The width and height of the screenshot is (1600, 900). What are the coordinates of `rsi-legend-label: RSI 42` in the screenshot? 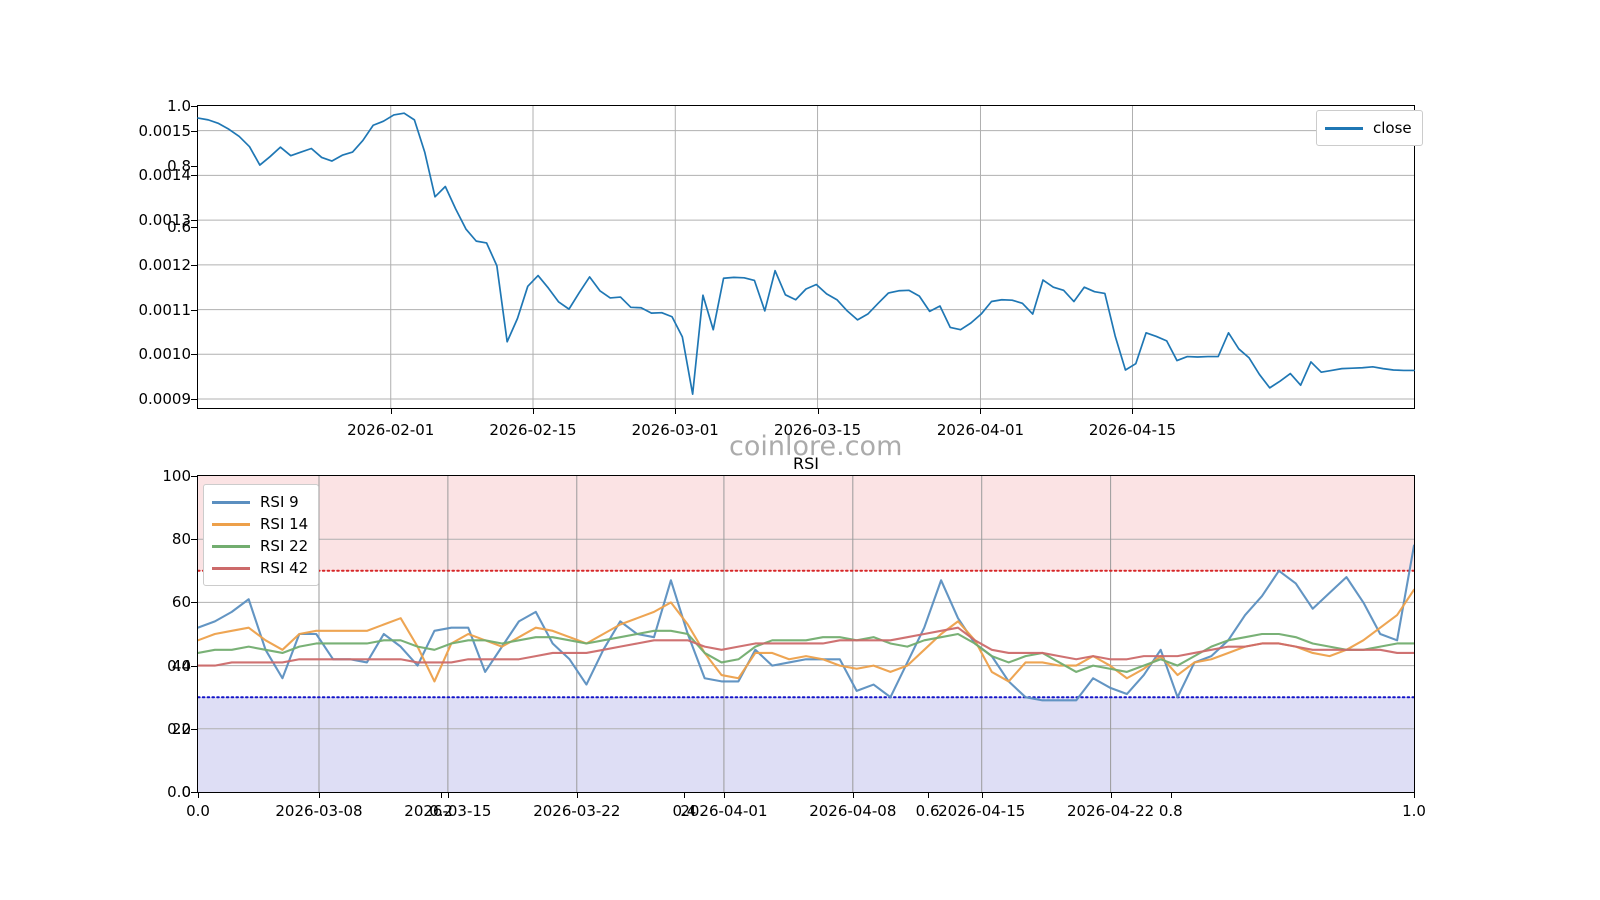 It's located at (284, 568).